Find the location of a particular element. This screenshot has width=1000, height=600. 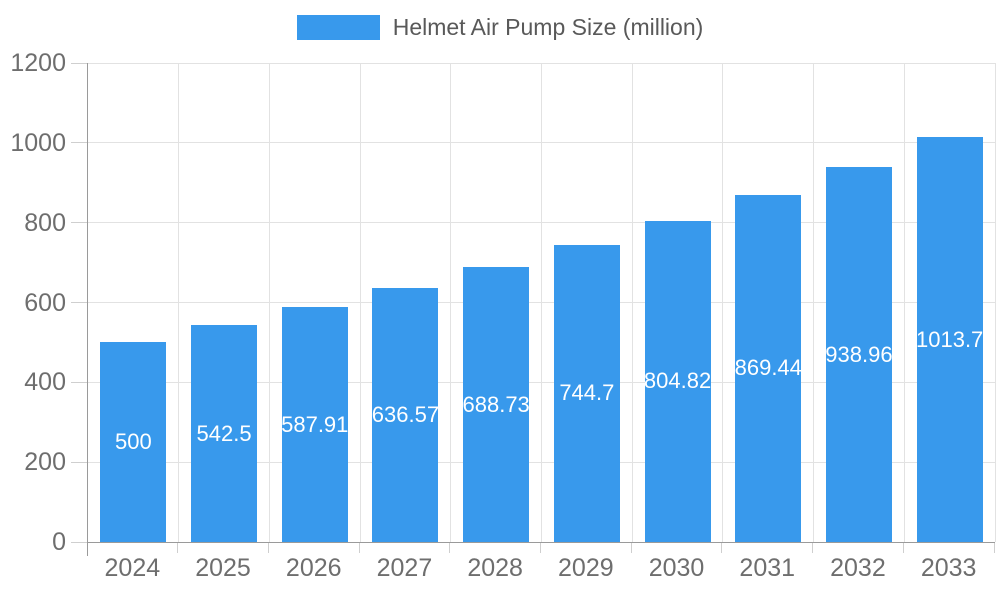

legend-swatch-icon is located at coordinates (338, 27).